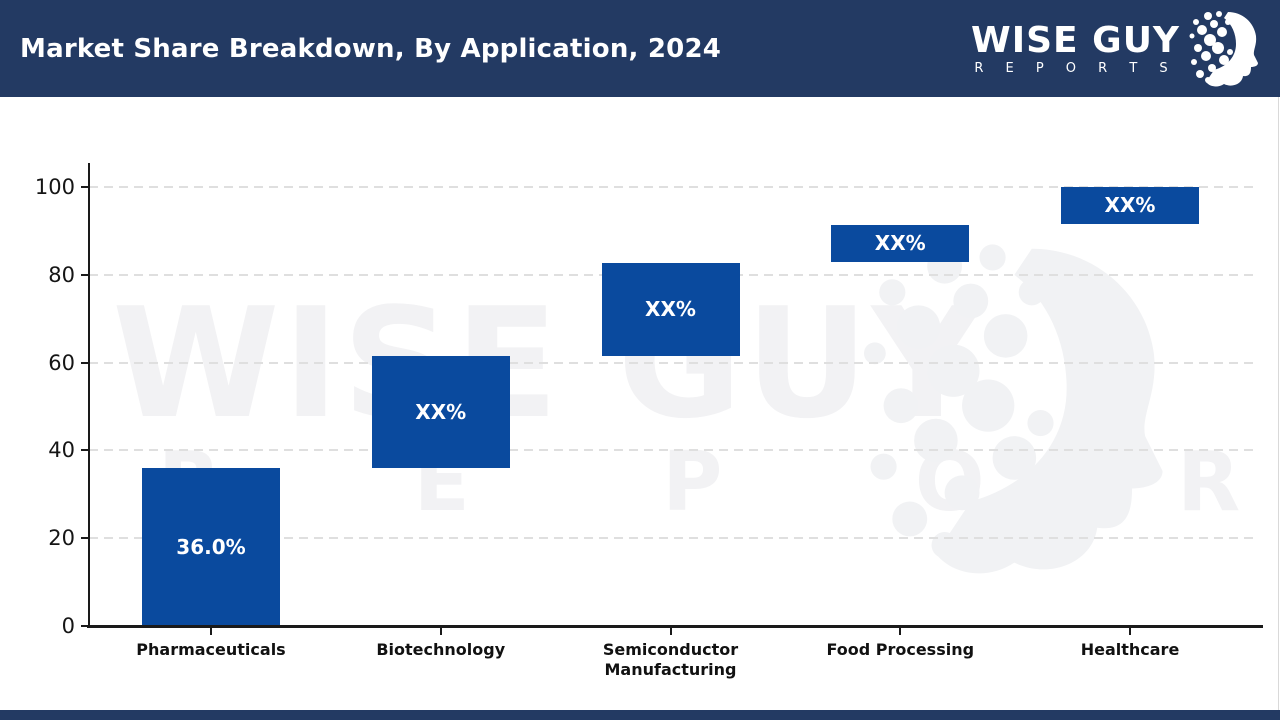 The width and height of the screenshot is (1280, 720). I want to click on bar-value-healthcare: XX%, so click(1130, 205).